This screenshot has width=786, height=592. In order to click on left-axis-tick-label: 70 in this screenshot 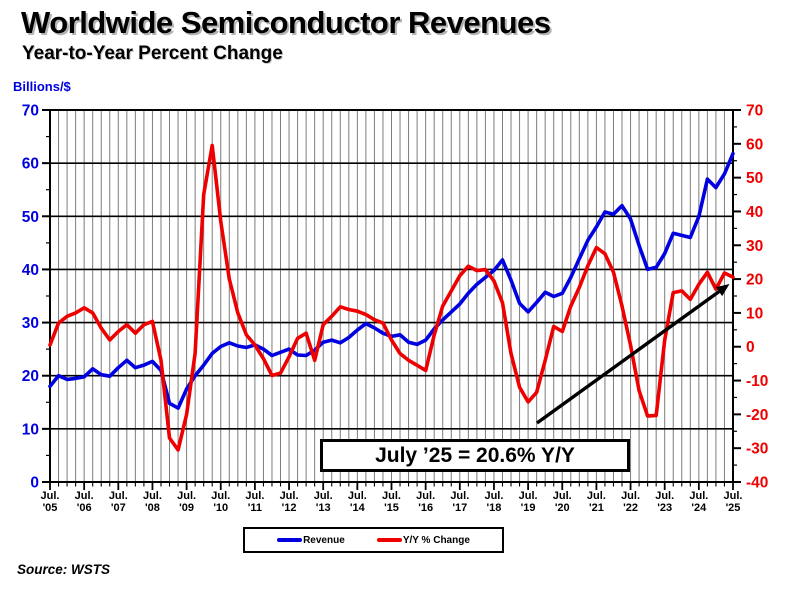, I will do `click(30, 111)`.